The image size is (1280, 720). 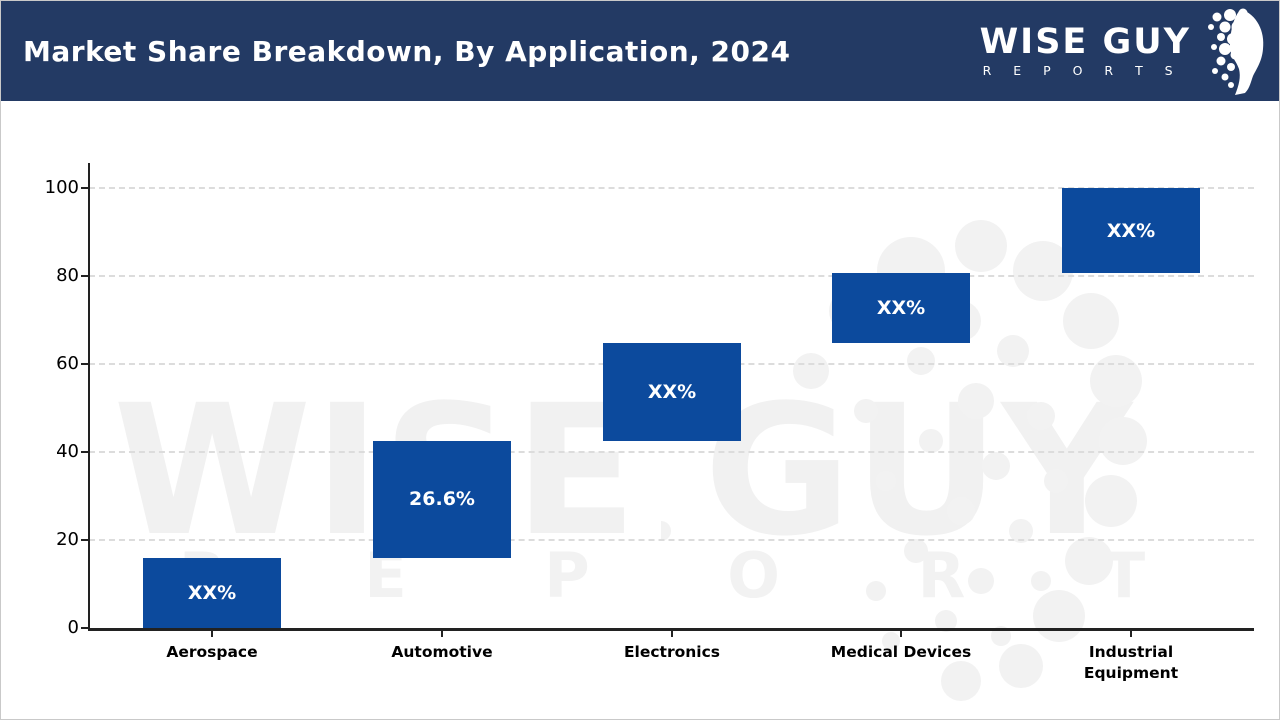 I want to click on y-tick-label: 80, so click(x=67, y=275).